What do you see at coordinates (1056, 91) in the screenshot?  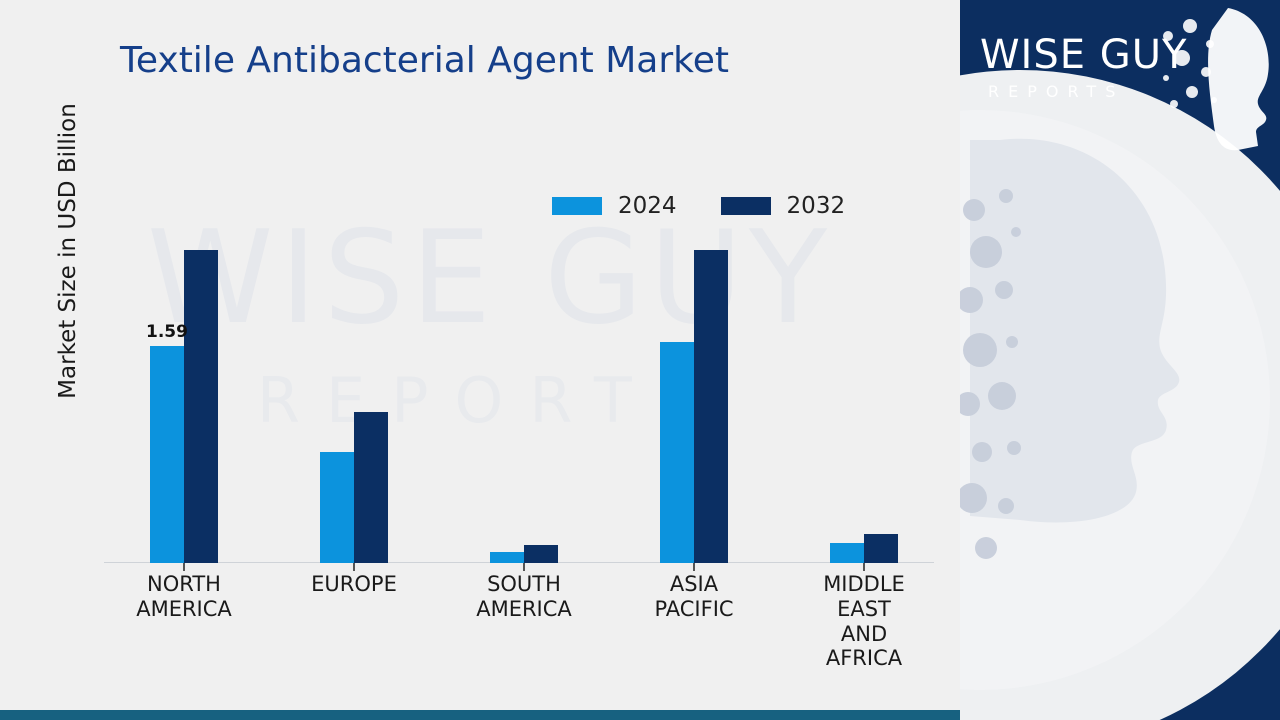 I see `logo-text-secondary: REPORTS` at bounding box center [1056, 91].